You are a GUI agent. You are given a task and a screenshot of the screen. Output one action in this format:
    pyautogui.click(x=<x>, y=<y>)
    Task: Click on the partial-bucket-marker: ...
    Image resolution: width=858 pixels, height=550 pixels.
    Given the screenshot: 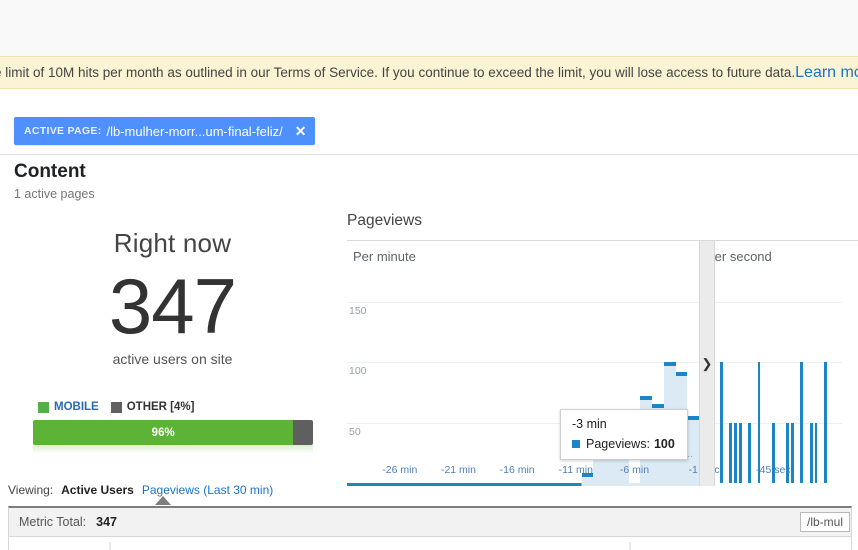 What is the action you would take?
    pyautogui.click(x=688, y=454)
    